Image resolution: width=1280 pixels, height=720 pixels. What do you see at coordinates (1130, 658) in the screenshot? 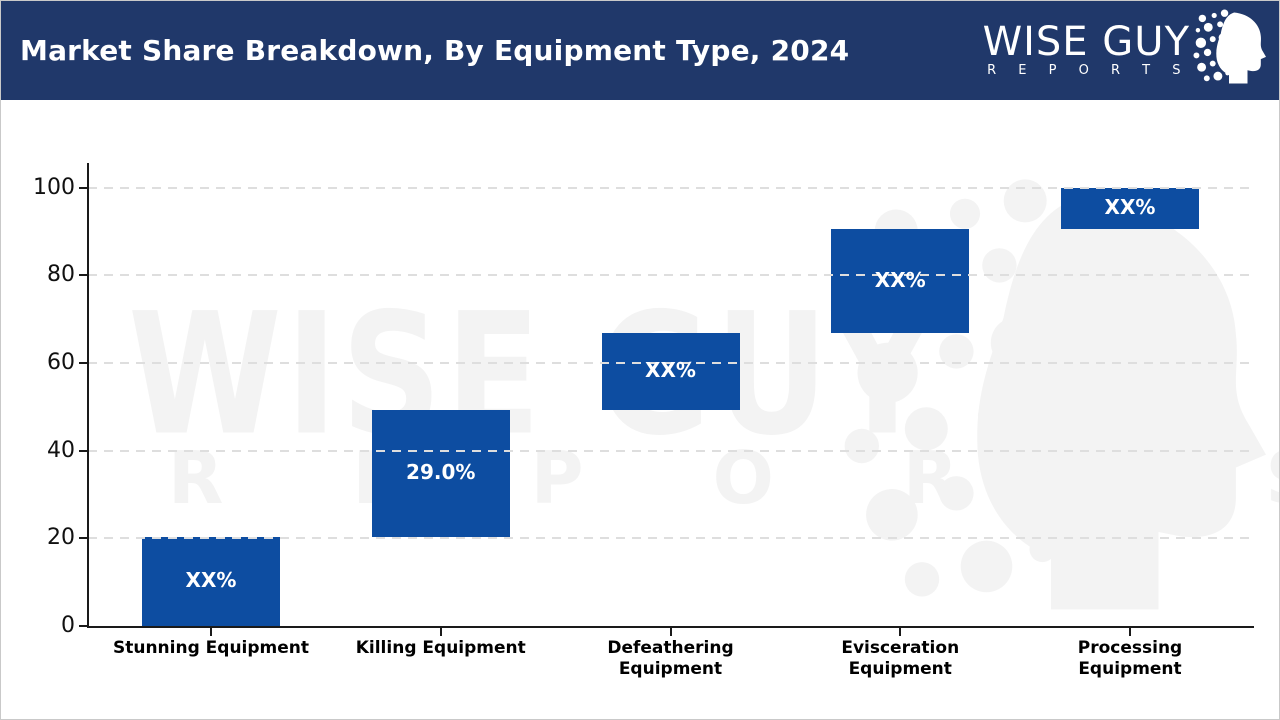
I see `category-label: Processing Equipment` at bounding box center [1130, 658].